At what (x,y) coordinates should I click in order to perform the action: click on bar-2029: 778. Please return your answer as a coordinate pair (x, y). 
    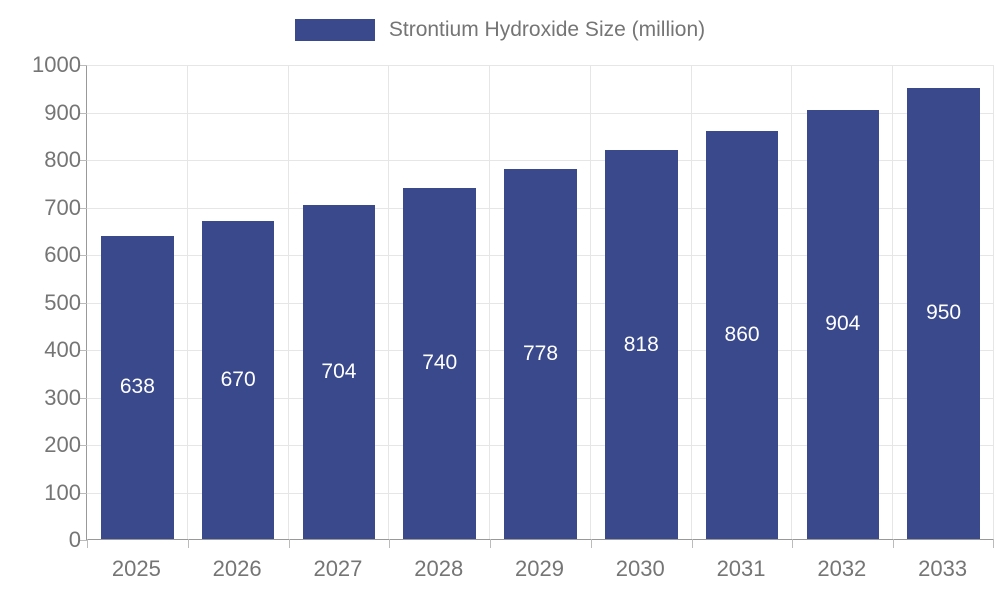
    Looking at the image, I should click on (540, 354).